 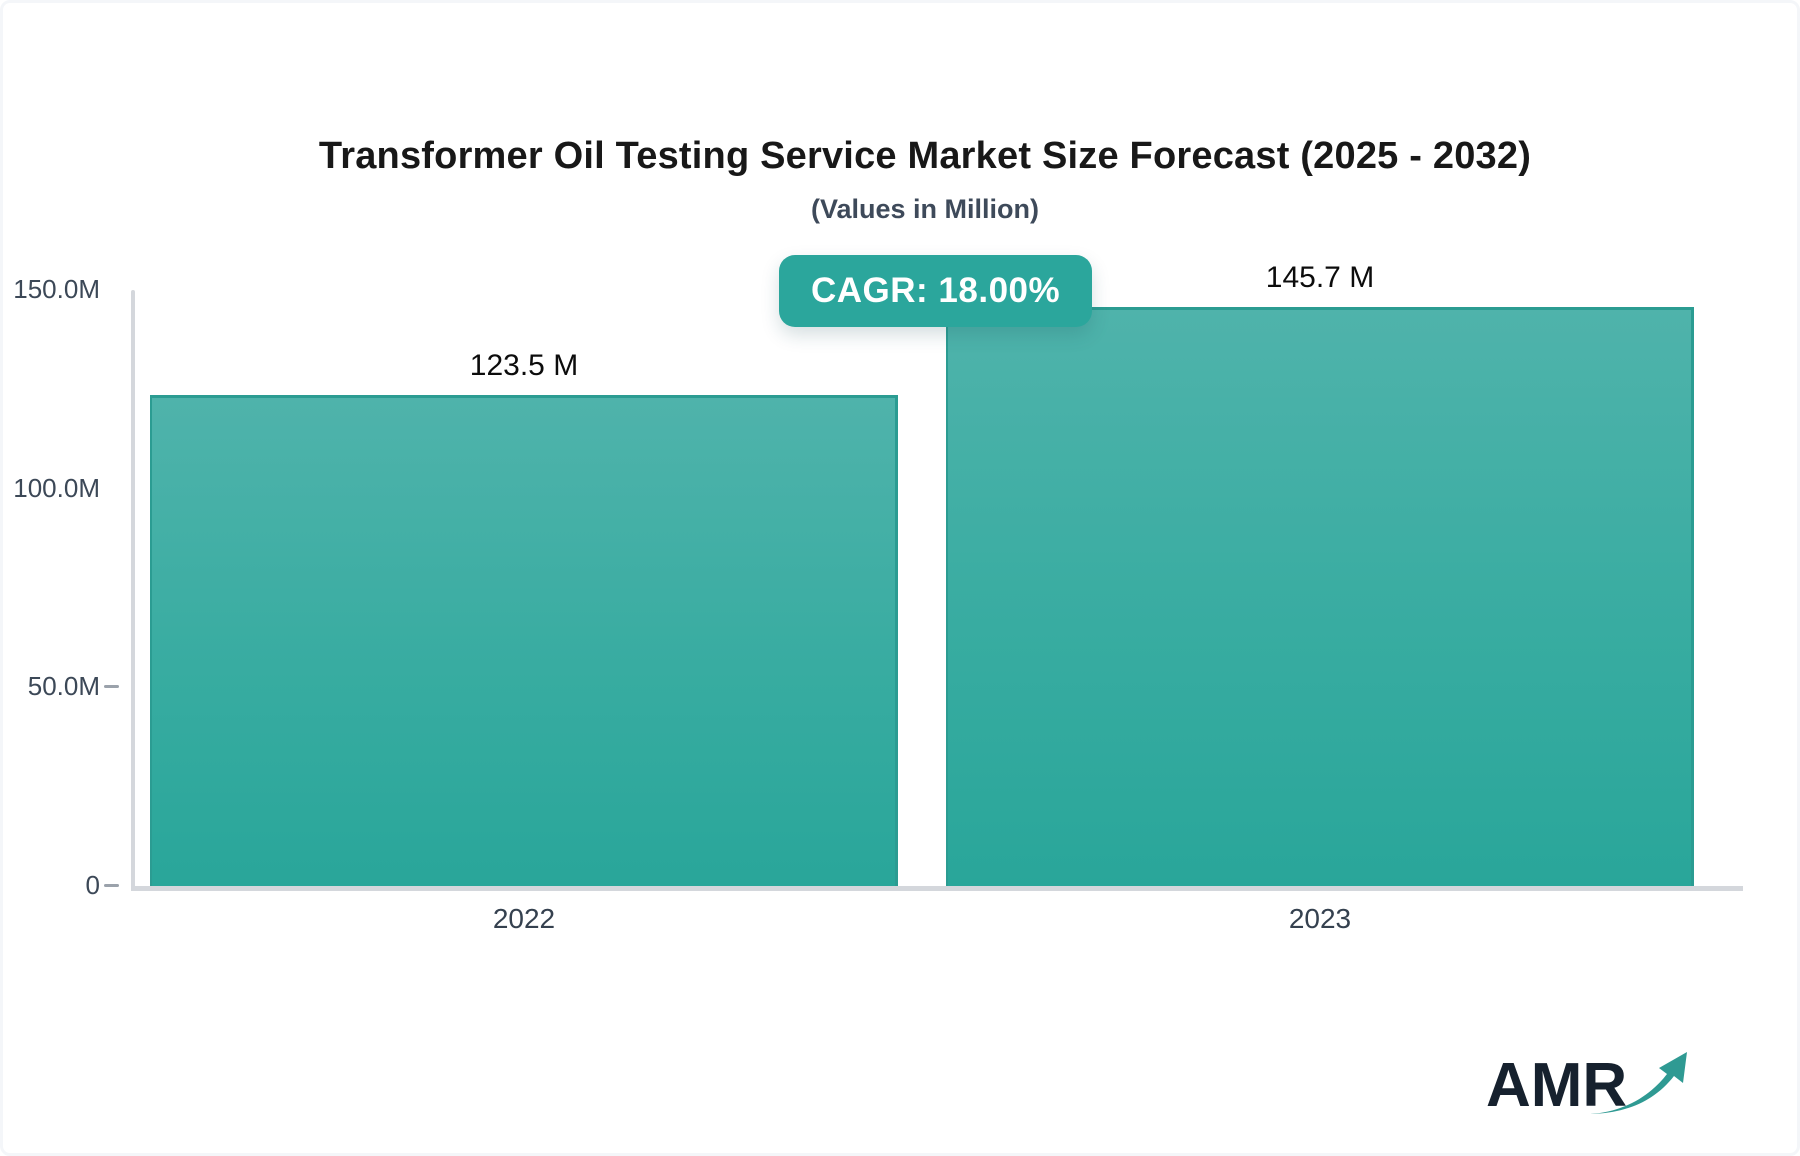 What do you see at coordinates (524, 918) in the screenshot?
I see `x-axis-category-label: 2022` at bounding box center [524, 918].